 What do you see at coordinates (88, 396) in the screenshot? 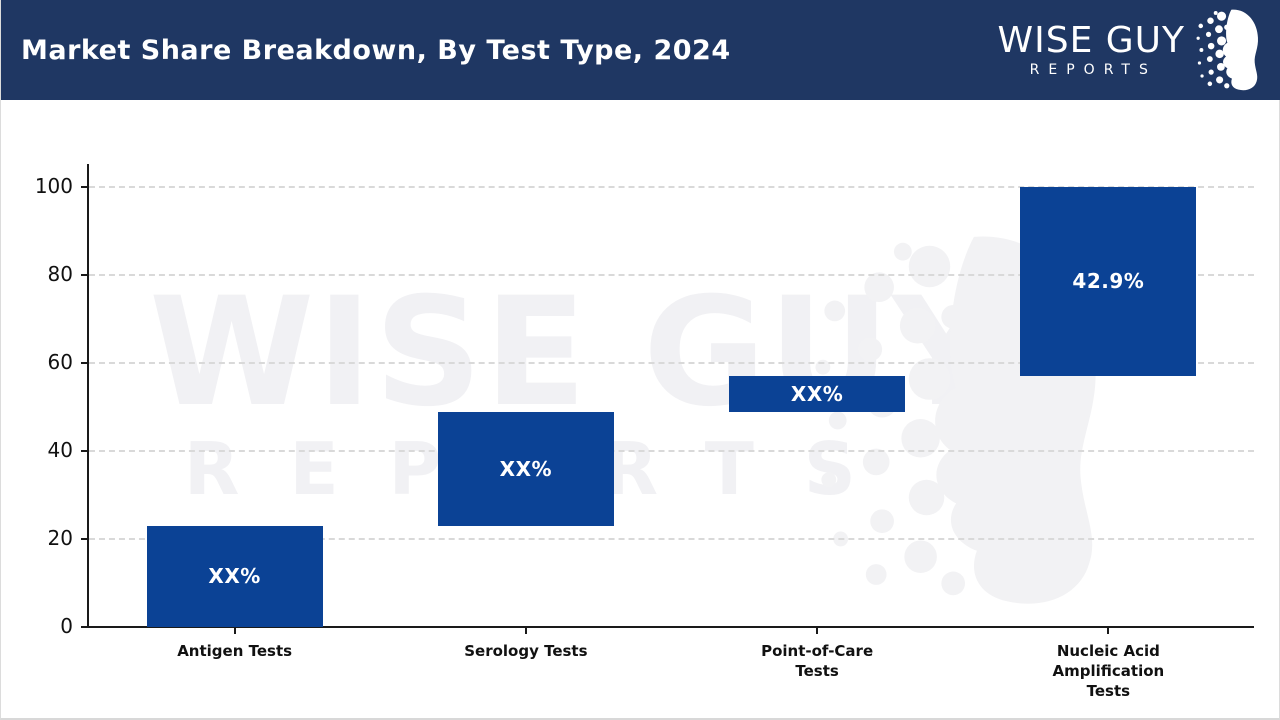
I see `y-axis-line` at bounding box center [88, 396].